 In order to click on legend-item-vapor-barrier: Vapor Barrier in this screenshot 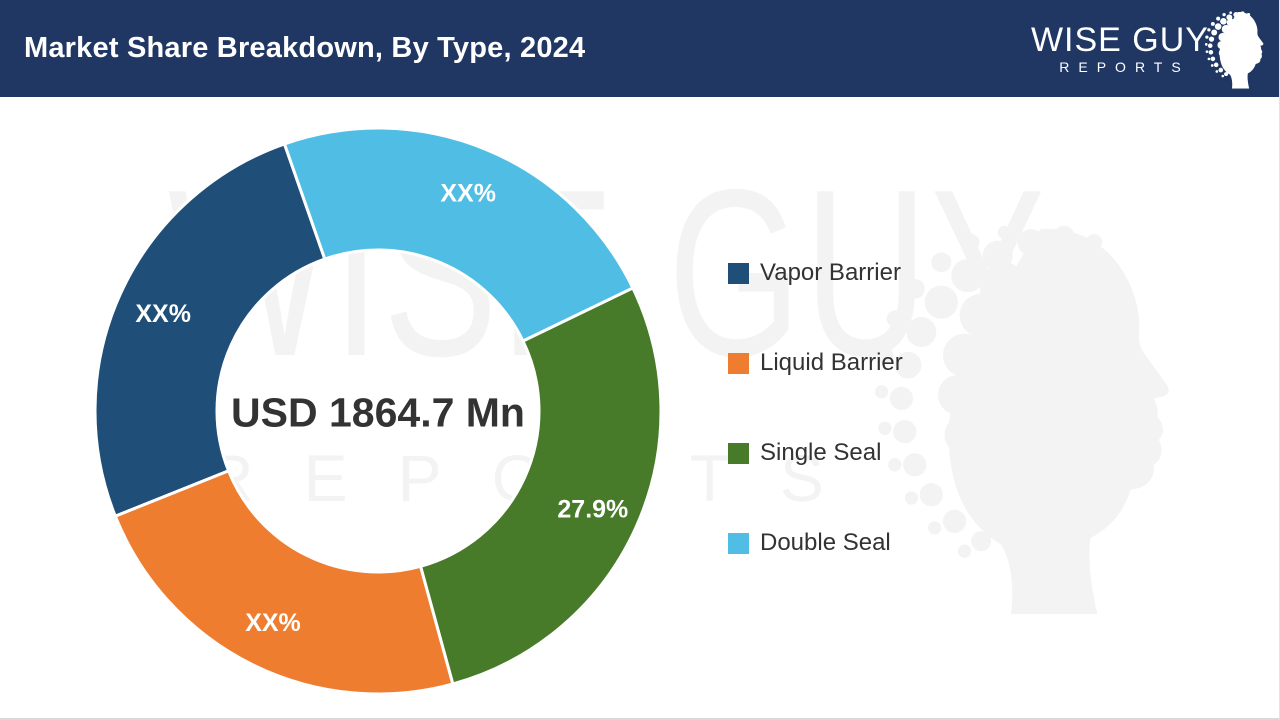, I will do `click(815, 273)`.